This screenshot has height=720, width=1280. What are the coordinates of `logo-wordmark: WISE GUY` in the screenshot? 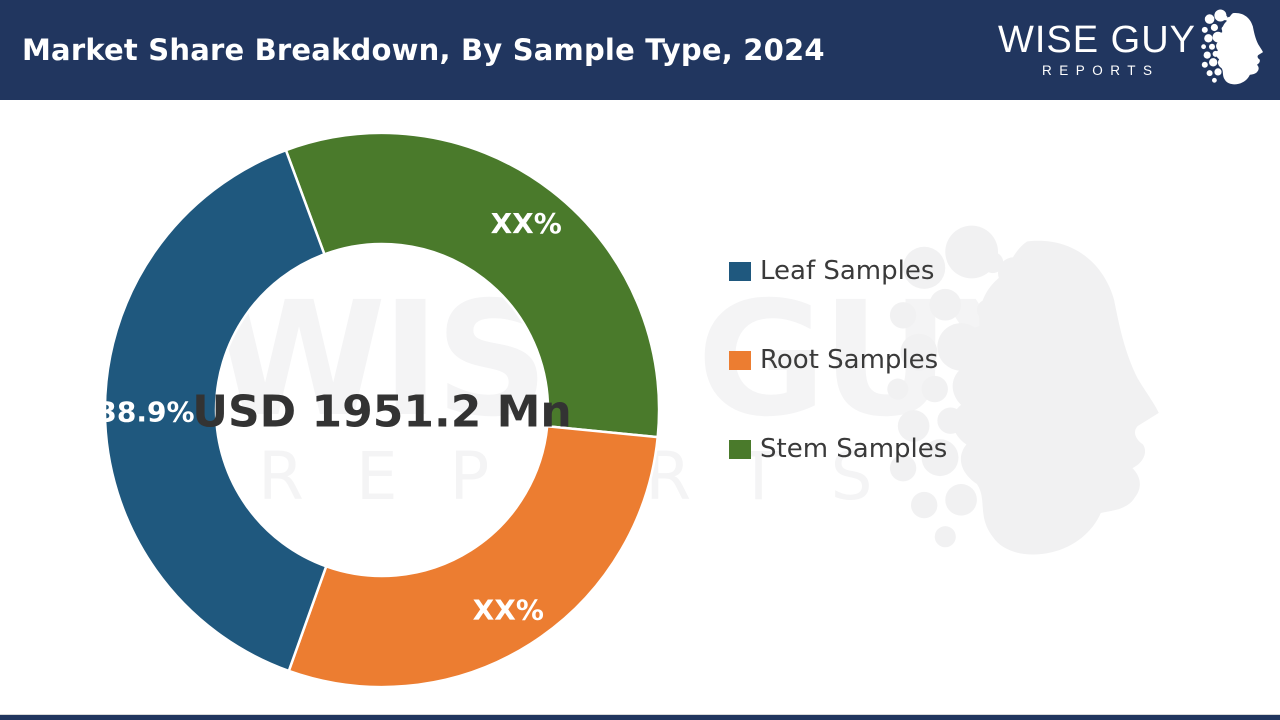 It's located at (1096, 39).